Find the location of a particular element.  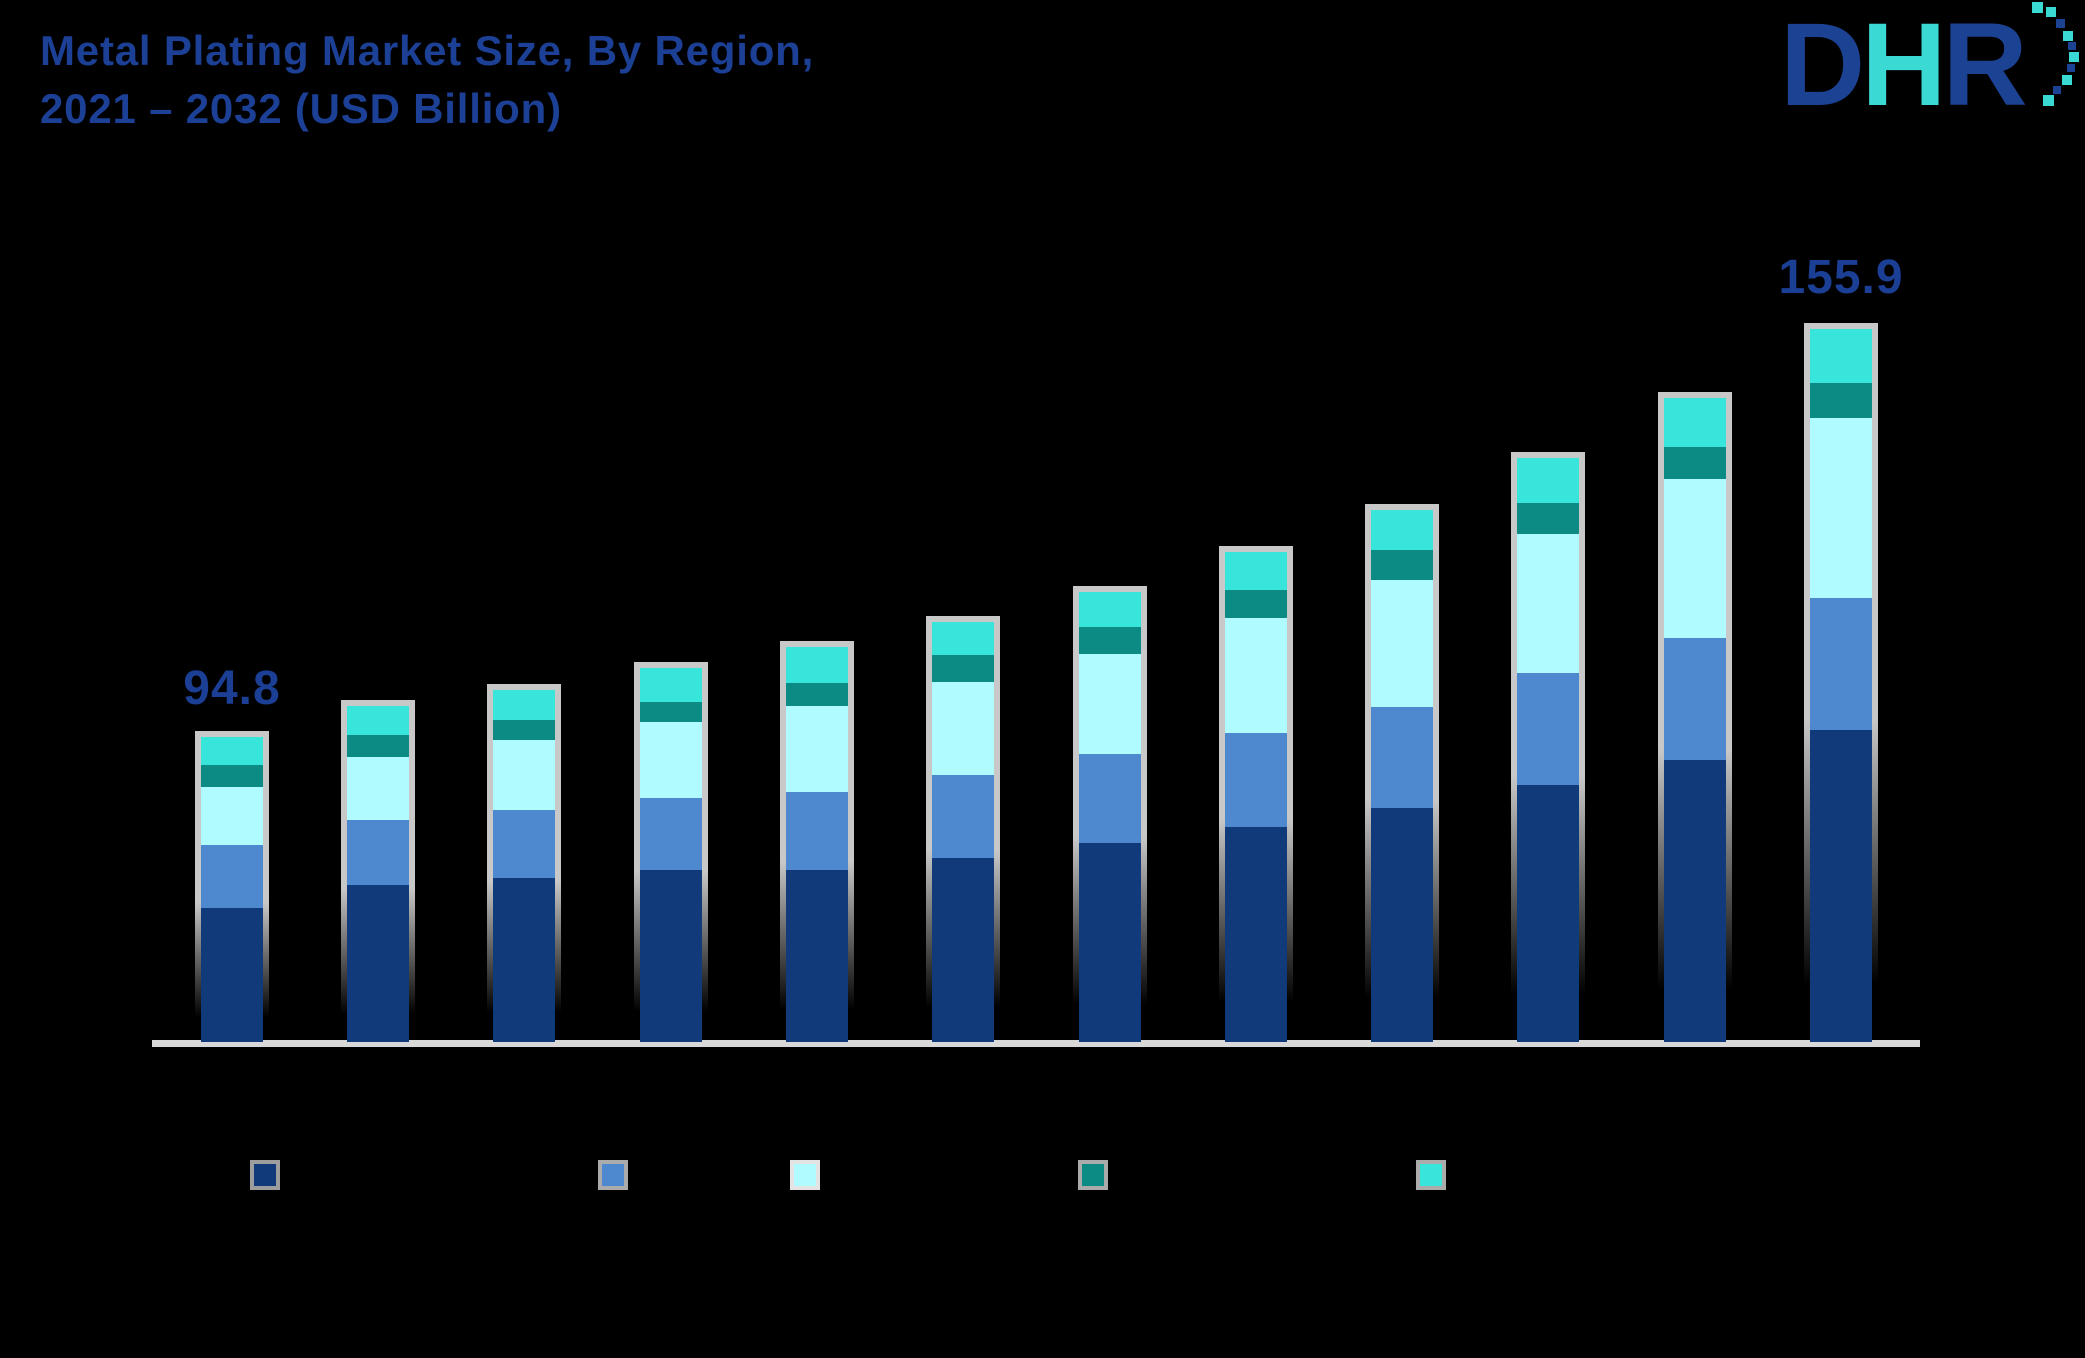

bar-2022 is located at coordinates (378, 871).